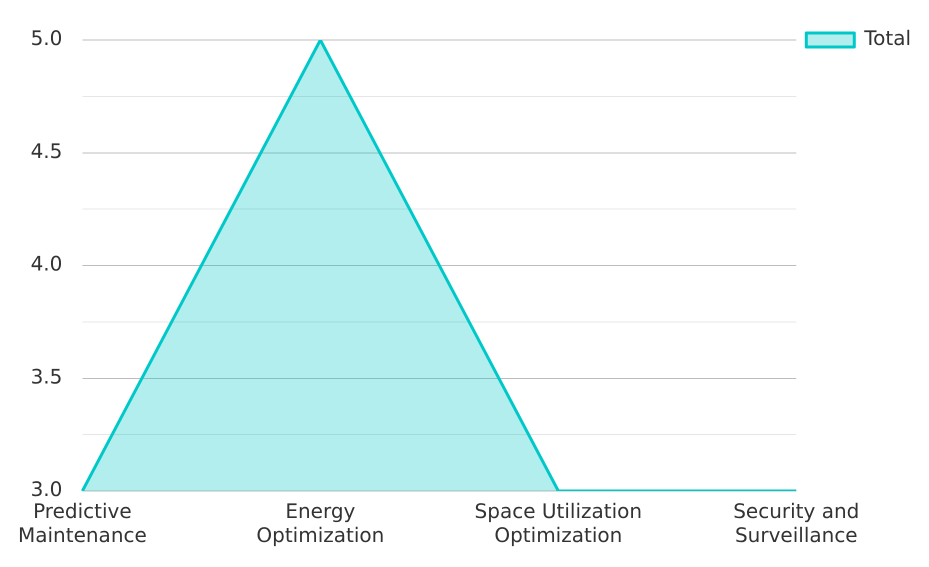  What do you see at coordinates (887, 38) in the screenshot?
I see `legend-label: Total` at bounding box center [887, 38].